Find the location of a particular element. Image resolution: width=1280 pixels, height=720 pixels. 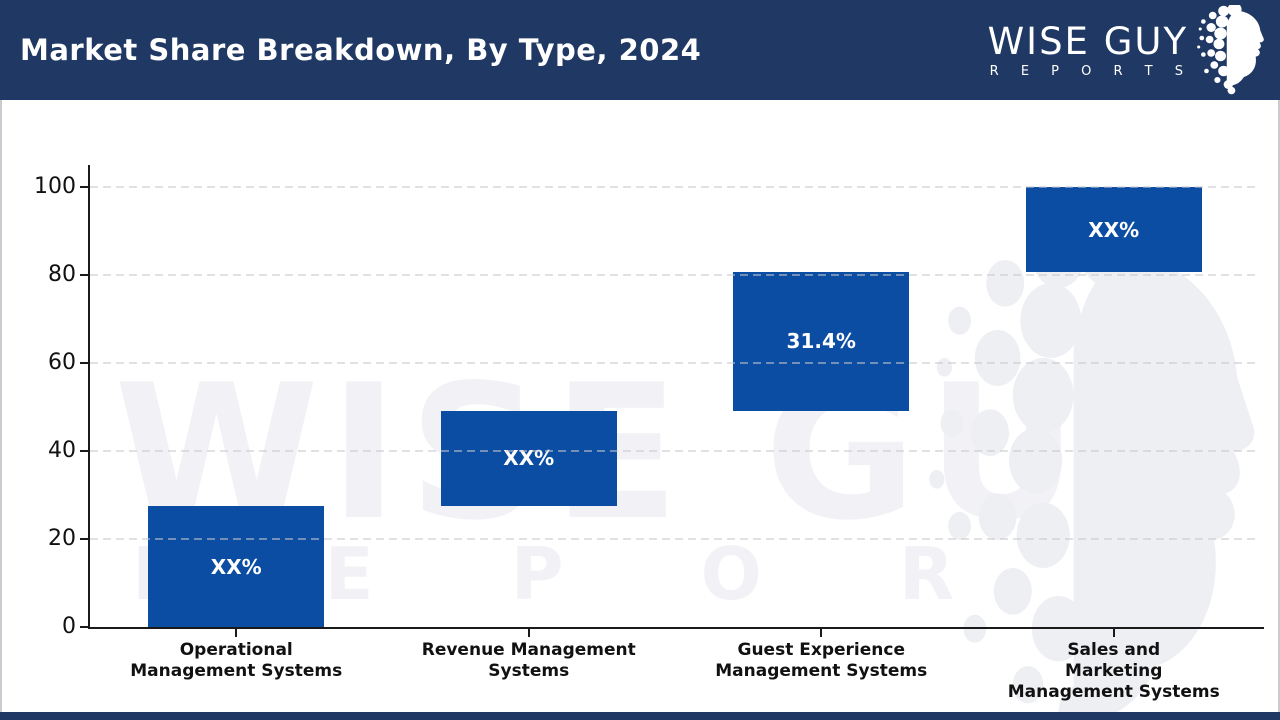

x-axis-line is located at coordinates (676, 628).